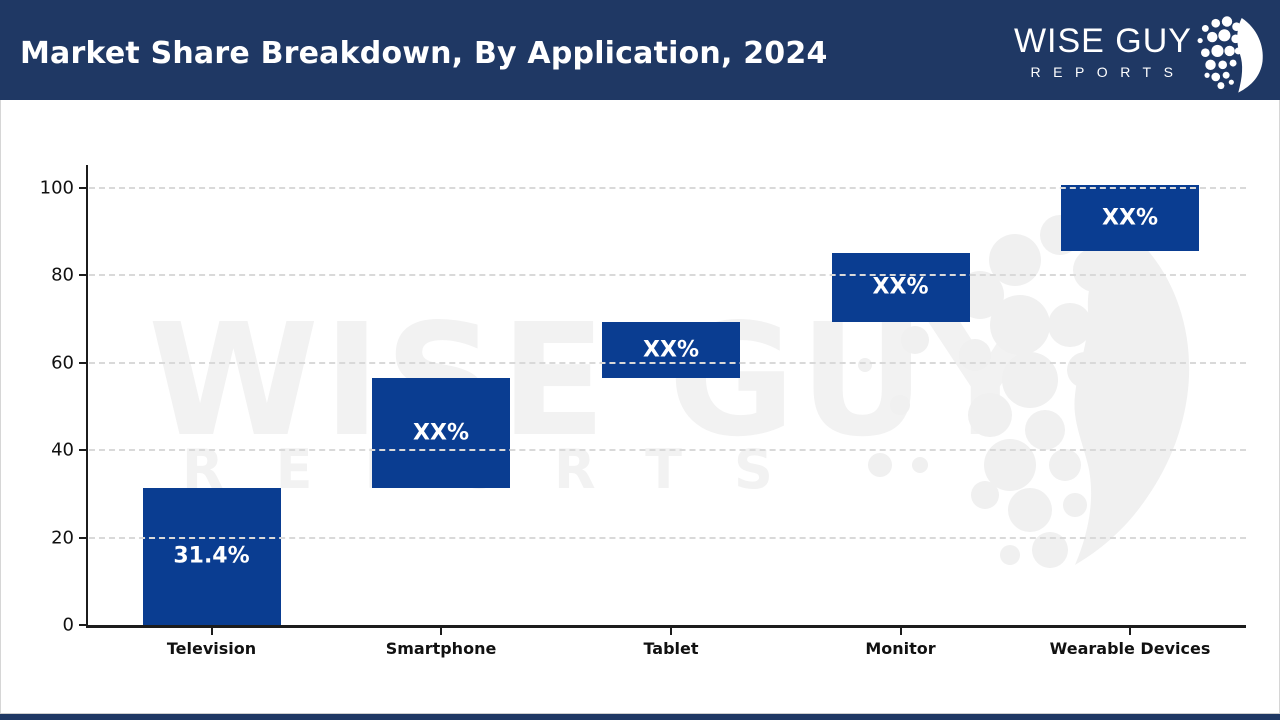  I want to click on bar-smartphone, so click(441, 432).